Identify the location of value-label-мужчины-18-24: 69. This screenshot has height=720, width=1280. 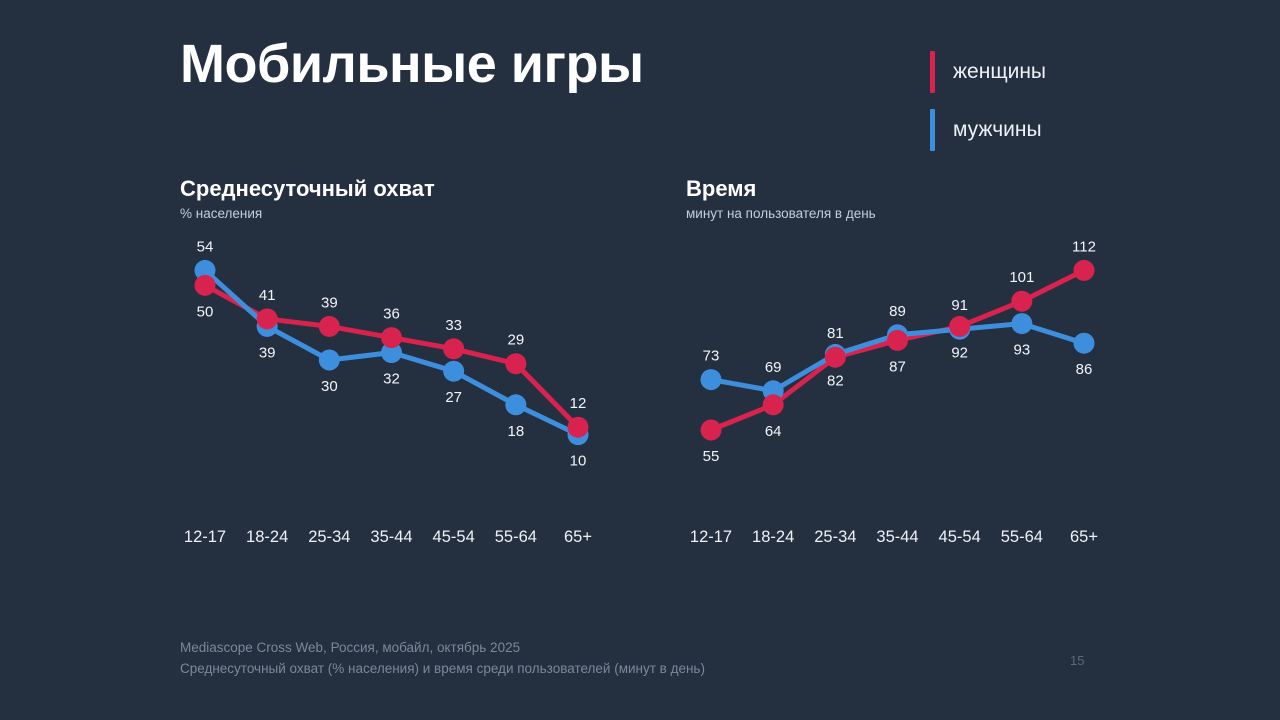
(773, 367).